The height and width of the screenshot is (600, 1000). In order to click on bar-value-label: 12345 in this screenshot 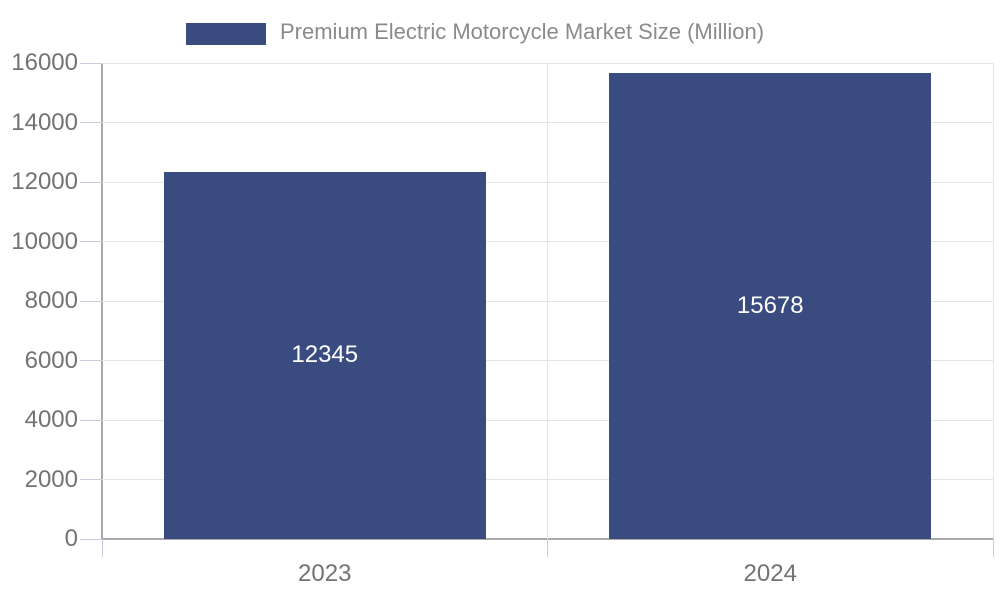, I will do `click(325, 355)`.